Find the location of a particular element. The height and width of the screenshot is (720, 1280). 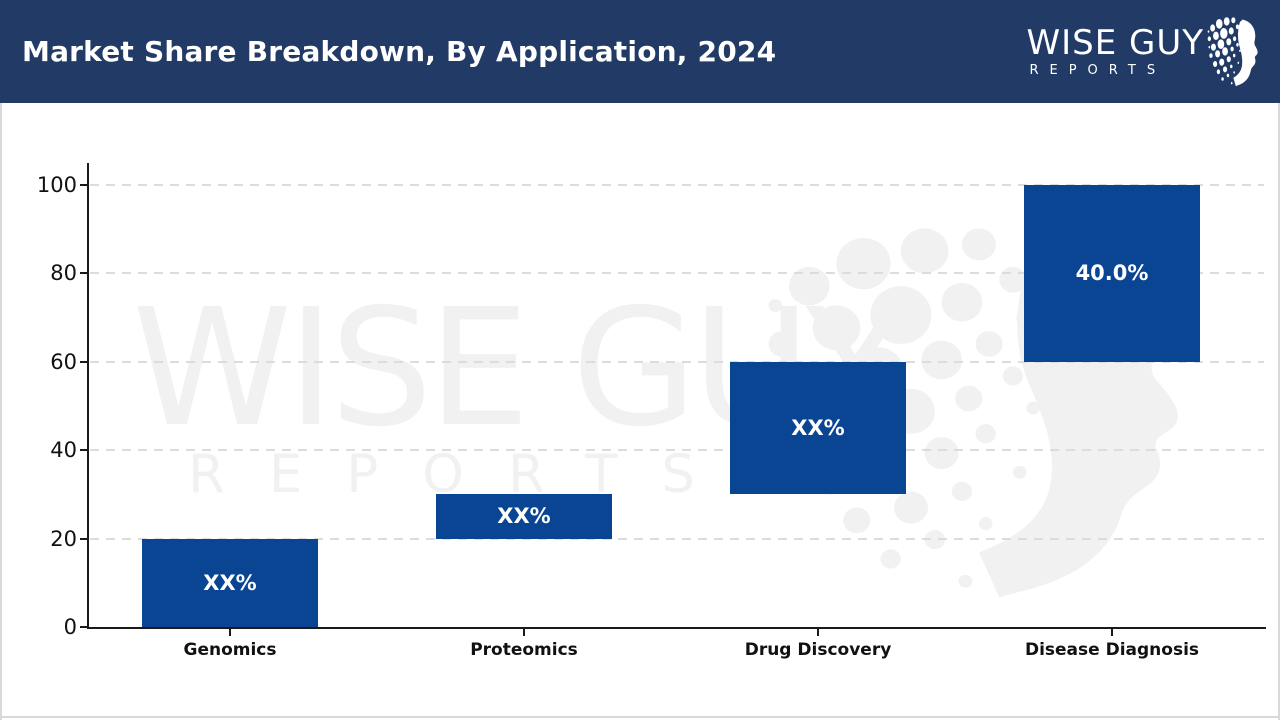

bar-disease-diagnosis: 40.0% is located at coordinates (1112, 273).